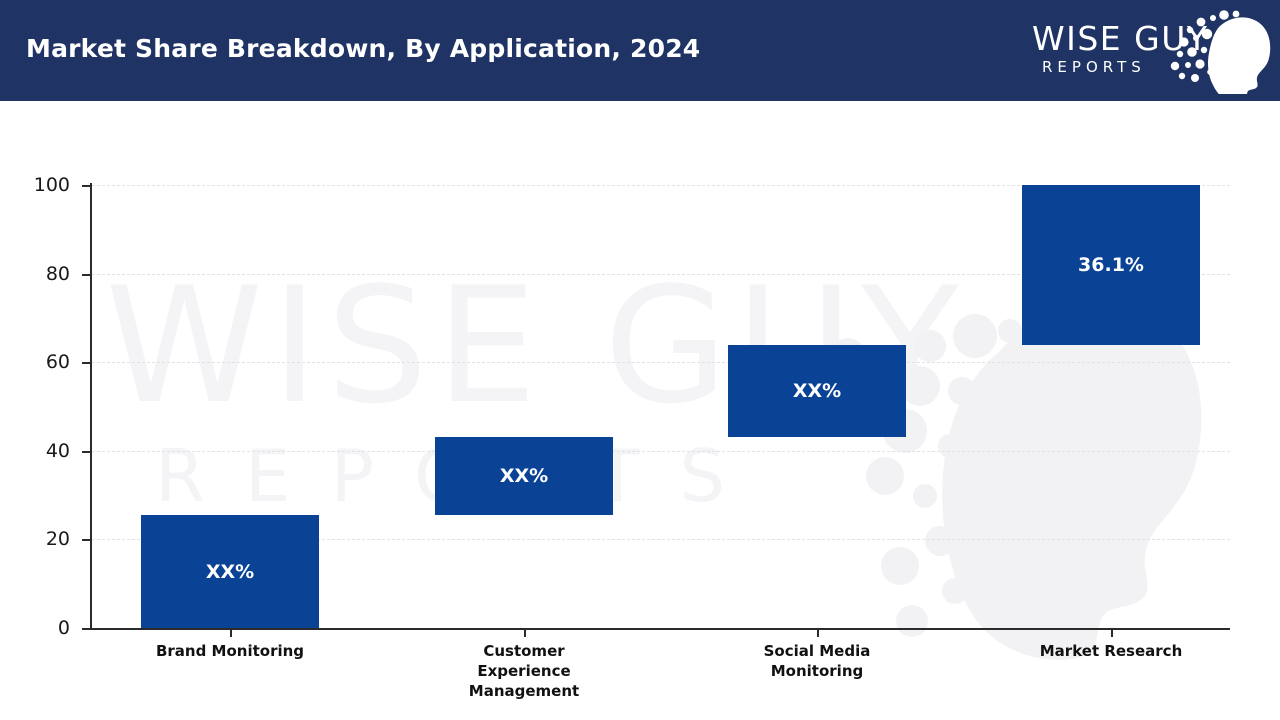 This screenshot has width=1280, height=720. I want to click on wise-guy-reports-logo: WISE GUY REPORTS, so click(1149, 51).